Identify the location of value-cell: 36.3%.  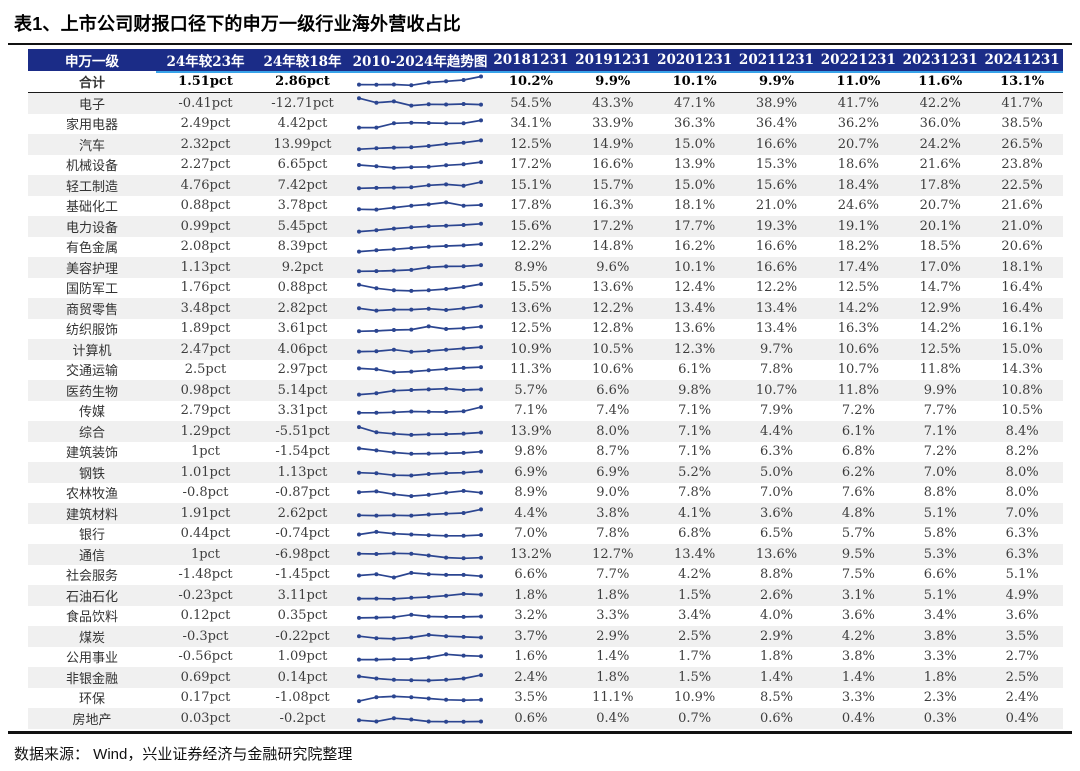
(694, 124).